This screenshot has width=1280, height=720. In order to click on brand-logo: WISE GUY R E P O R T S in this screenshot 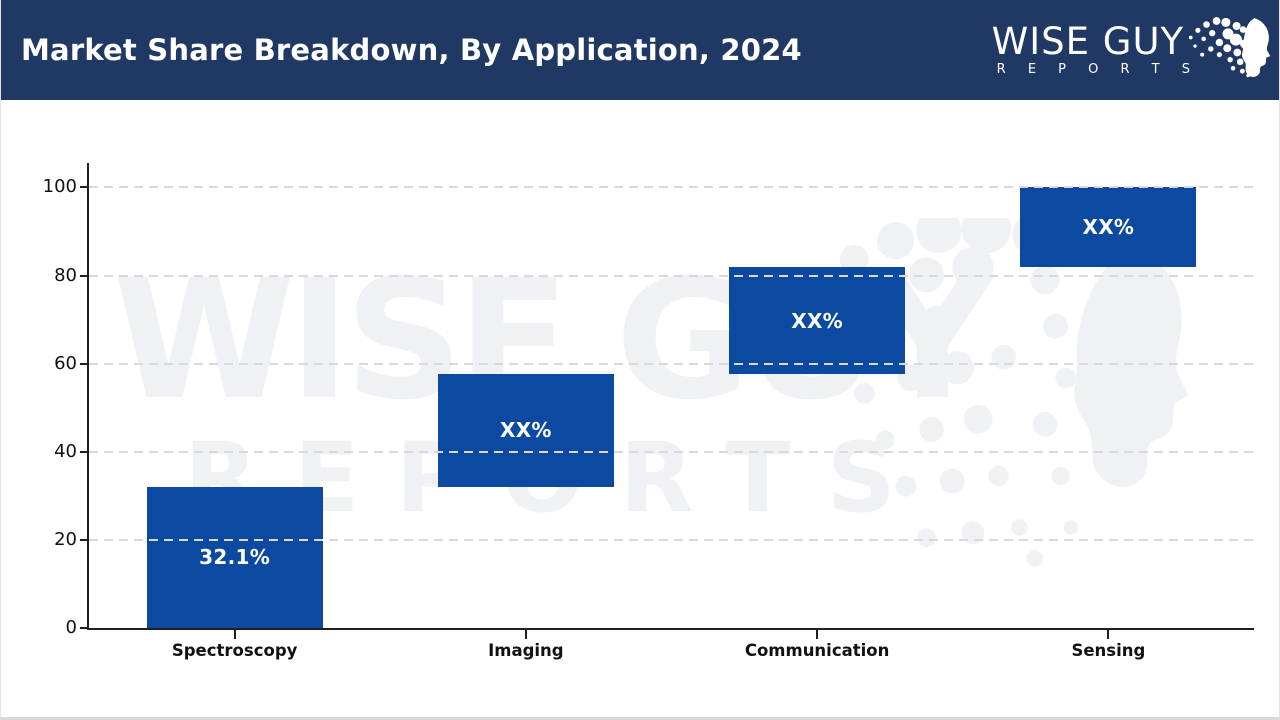, I will do `click(1131, 50)`.